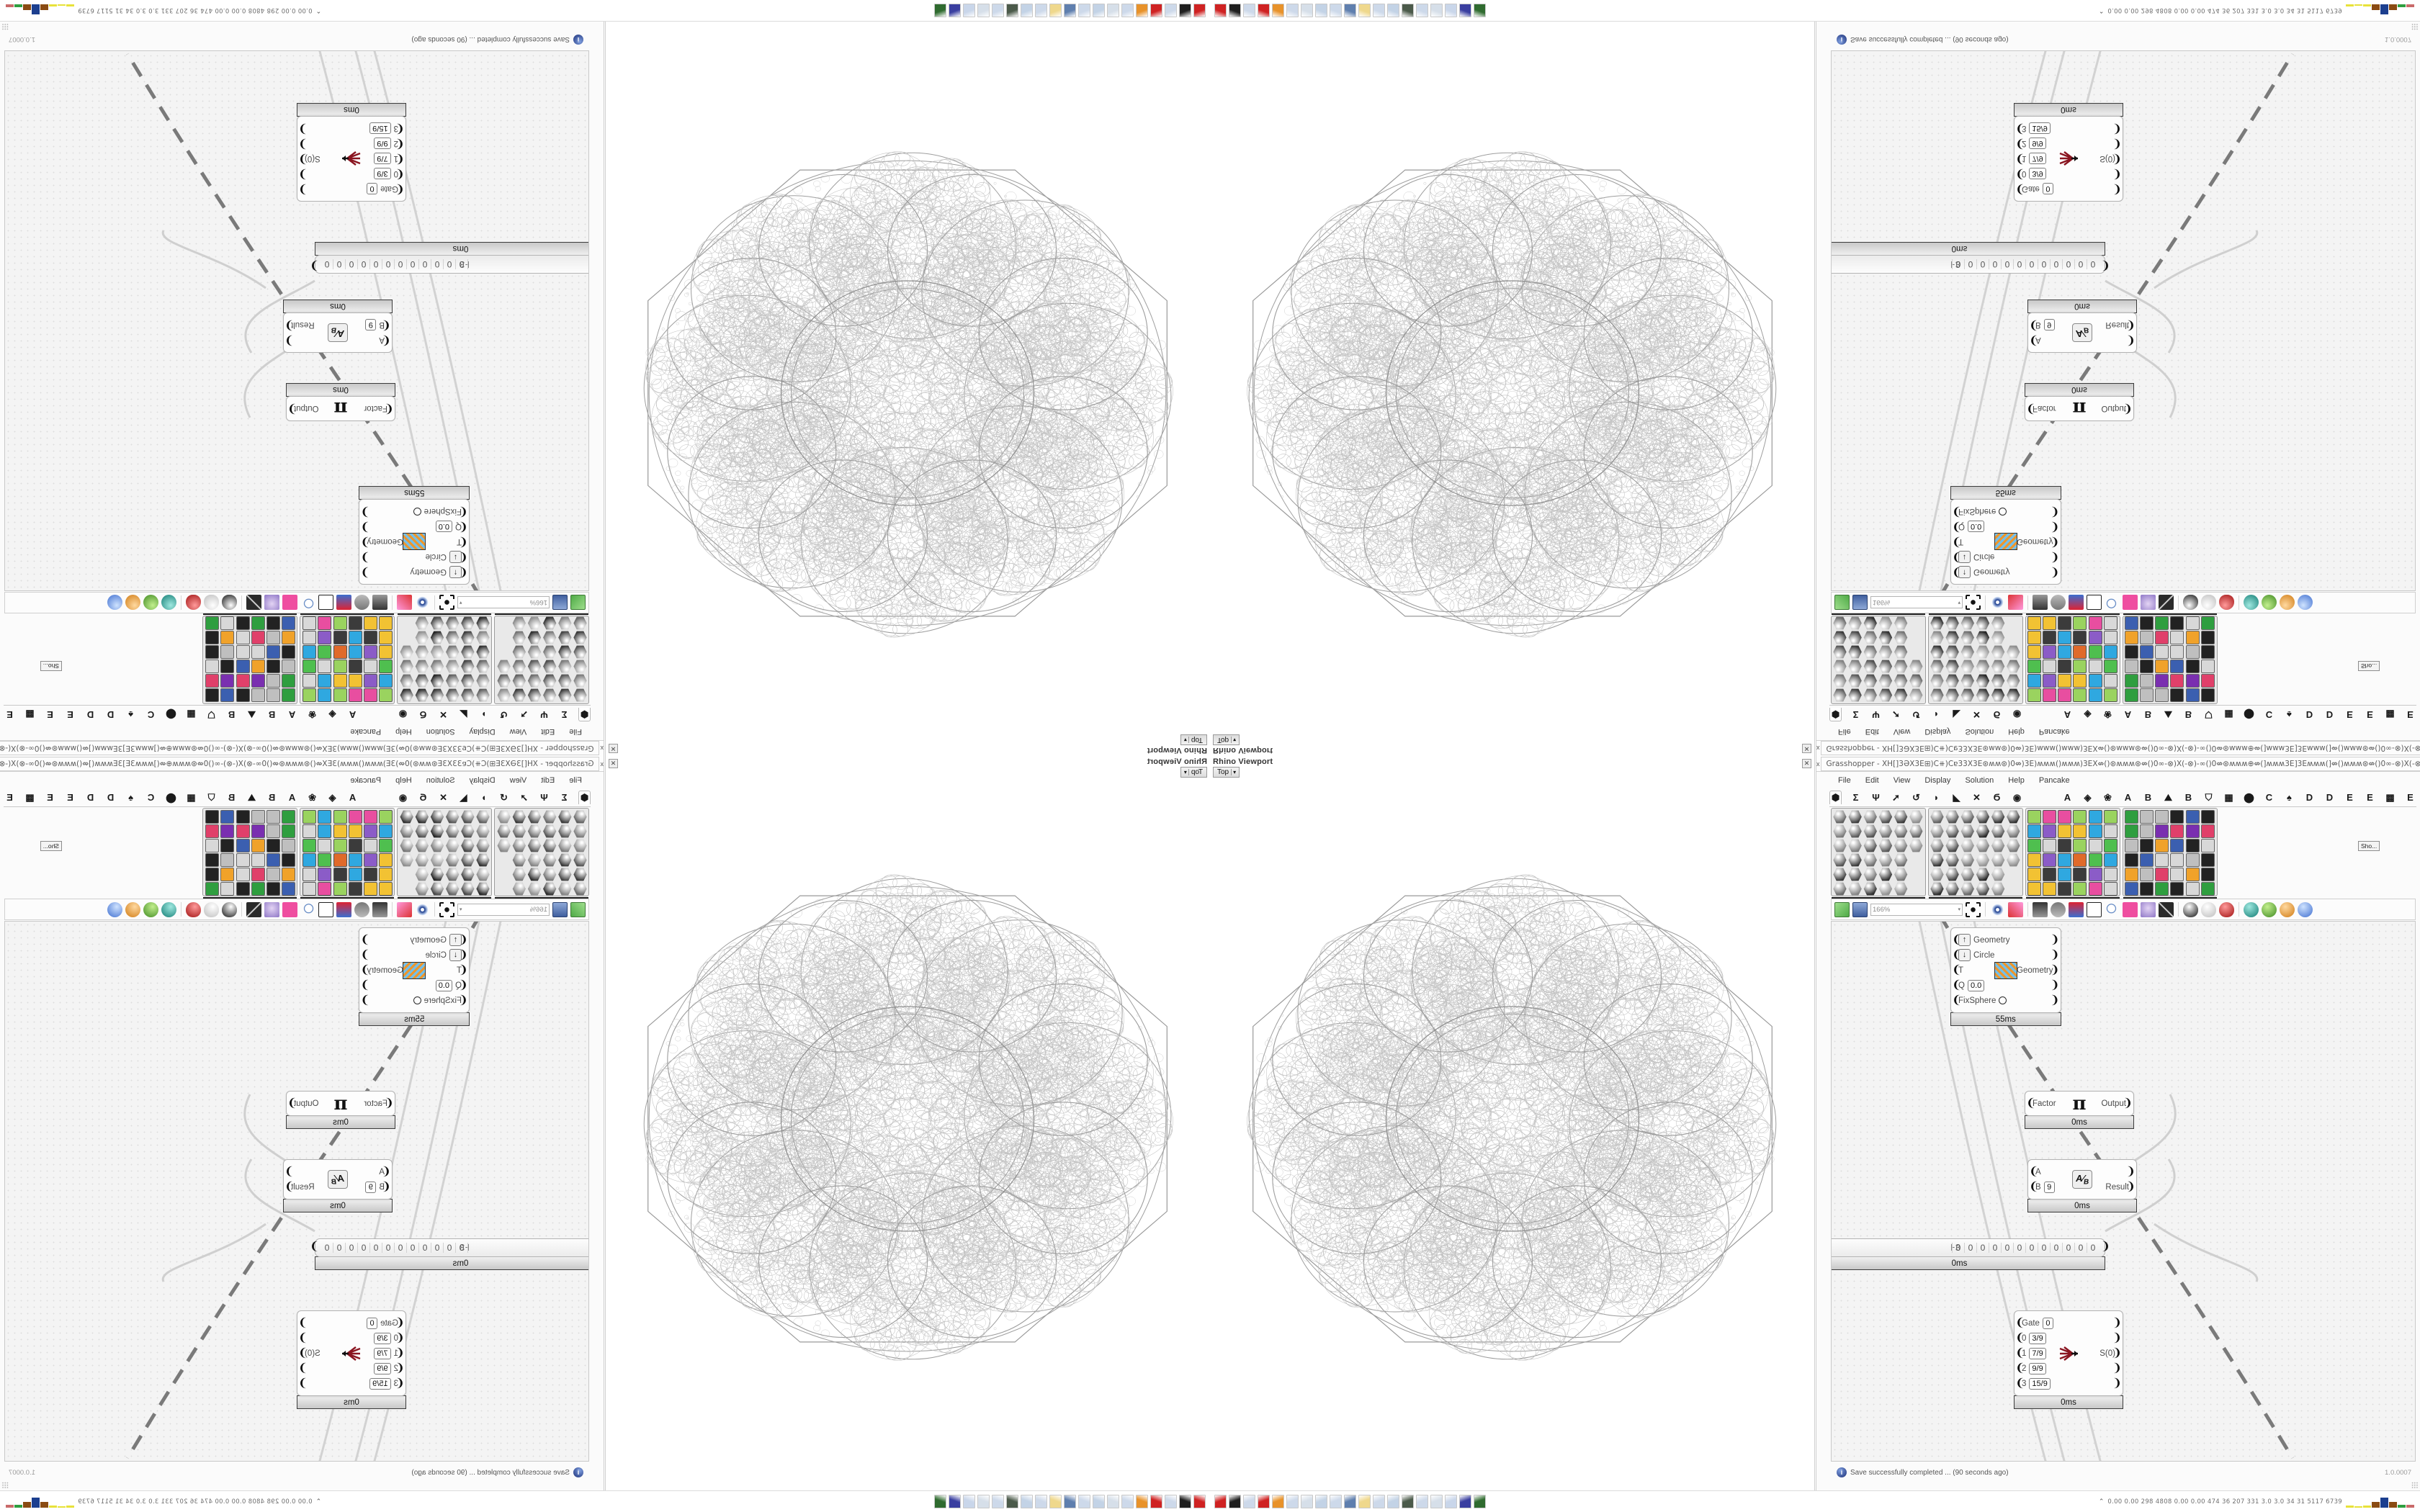  Describe the element at coordinates (439, 940) in the screenshot. I see `param-input: ❨ ↑ Geometry` at that location.